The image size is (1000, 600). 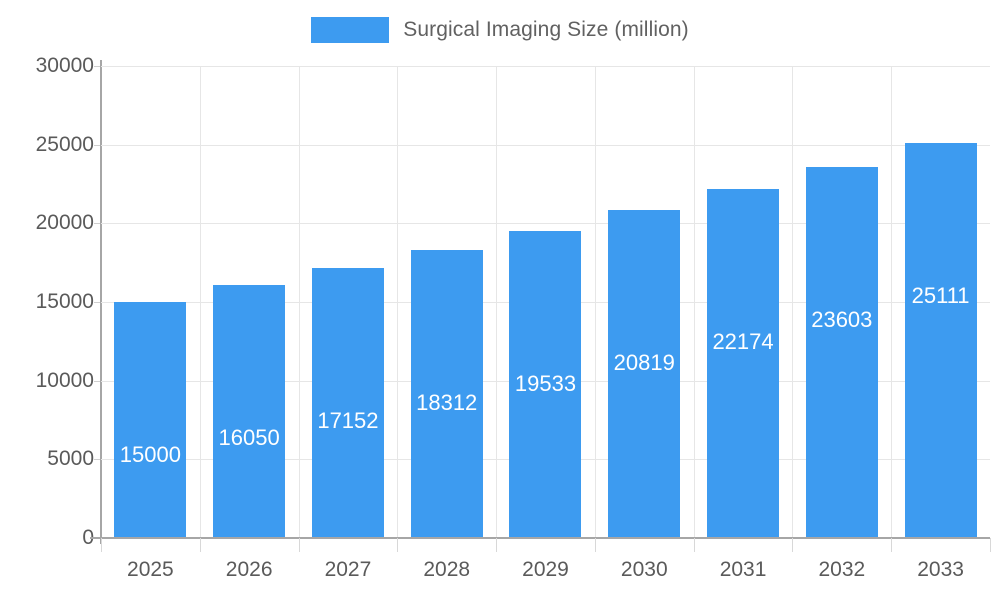 I want to click on bar-group: 20819, so click(x=644, y=302).